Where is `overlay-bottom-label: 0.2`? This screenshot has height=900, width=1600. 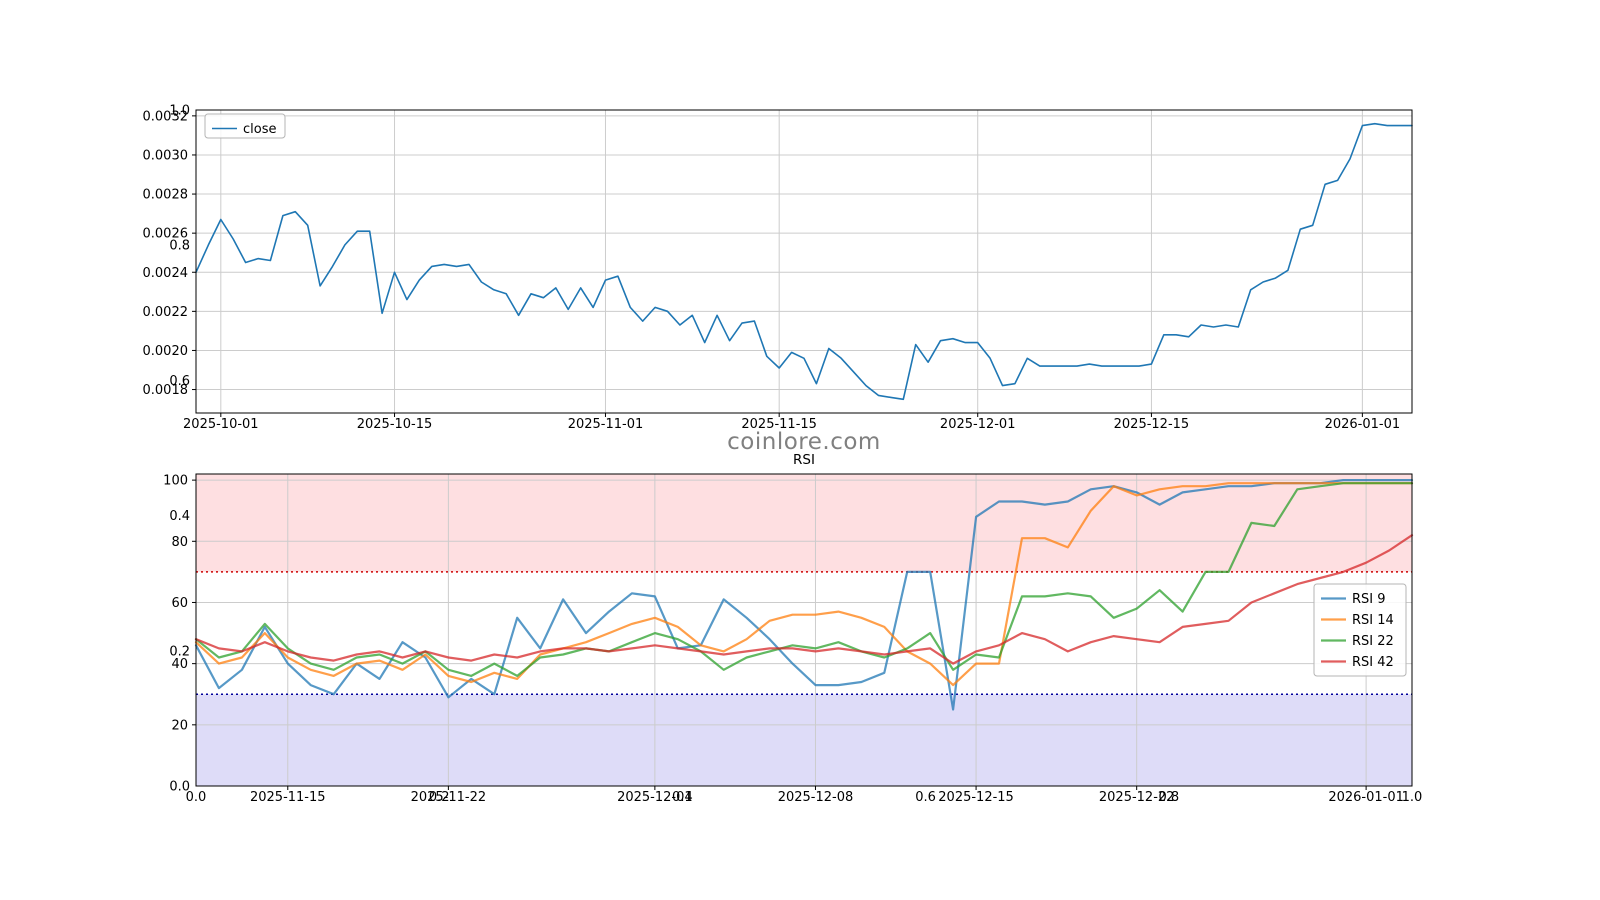
overlay-bottom-label: 0.2 is located at coordinates (439, 797).